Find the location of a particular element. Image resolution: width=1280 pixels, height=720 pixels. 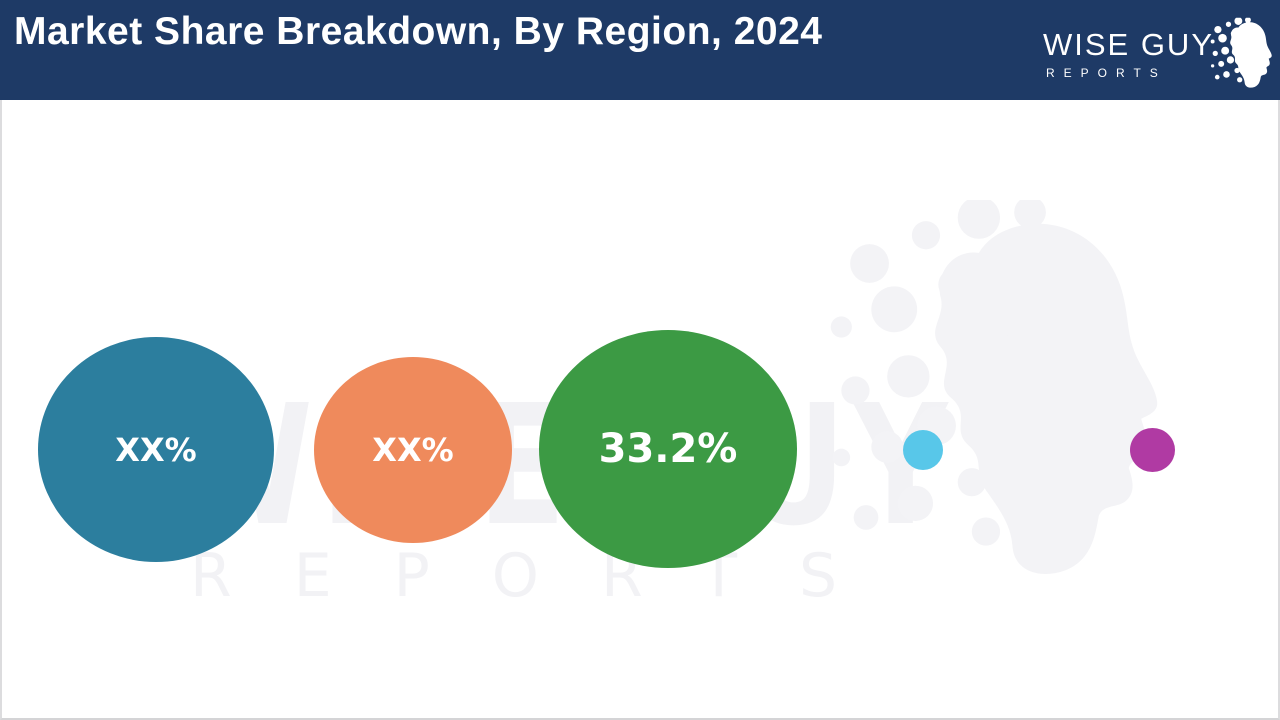

bubble-europe: XX% is located at coordinates (413, 450).